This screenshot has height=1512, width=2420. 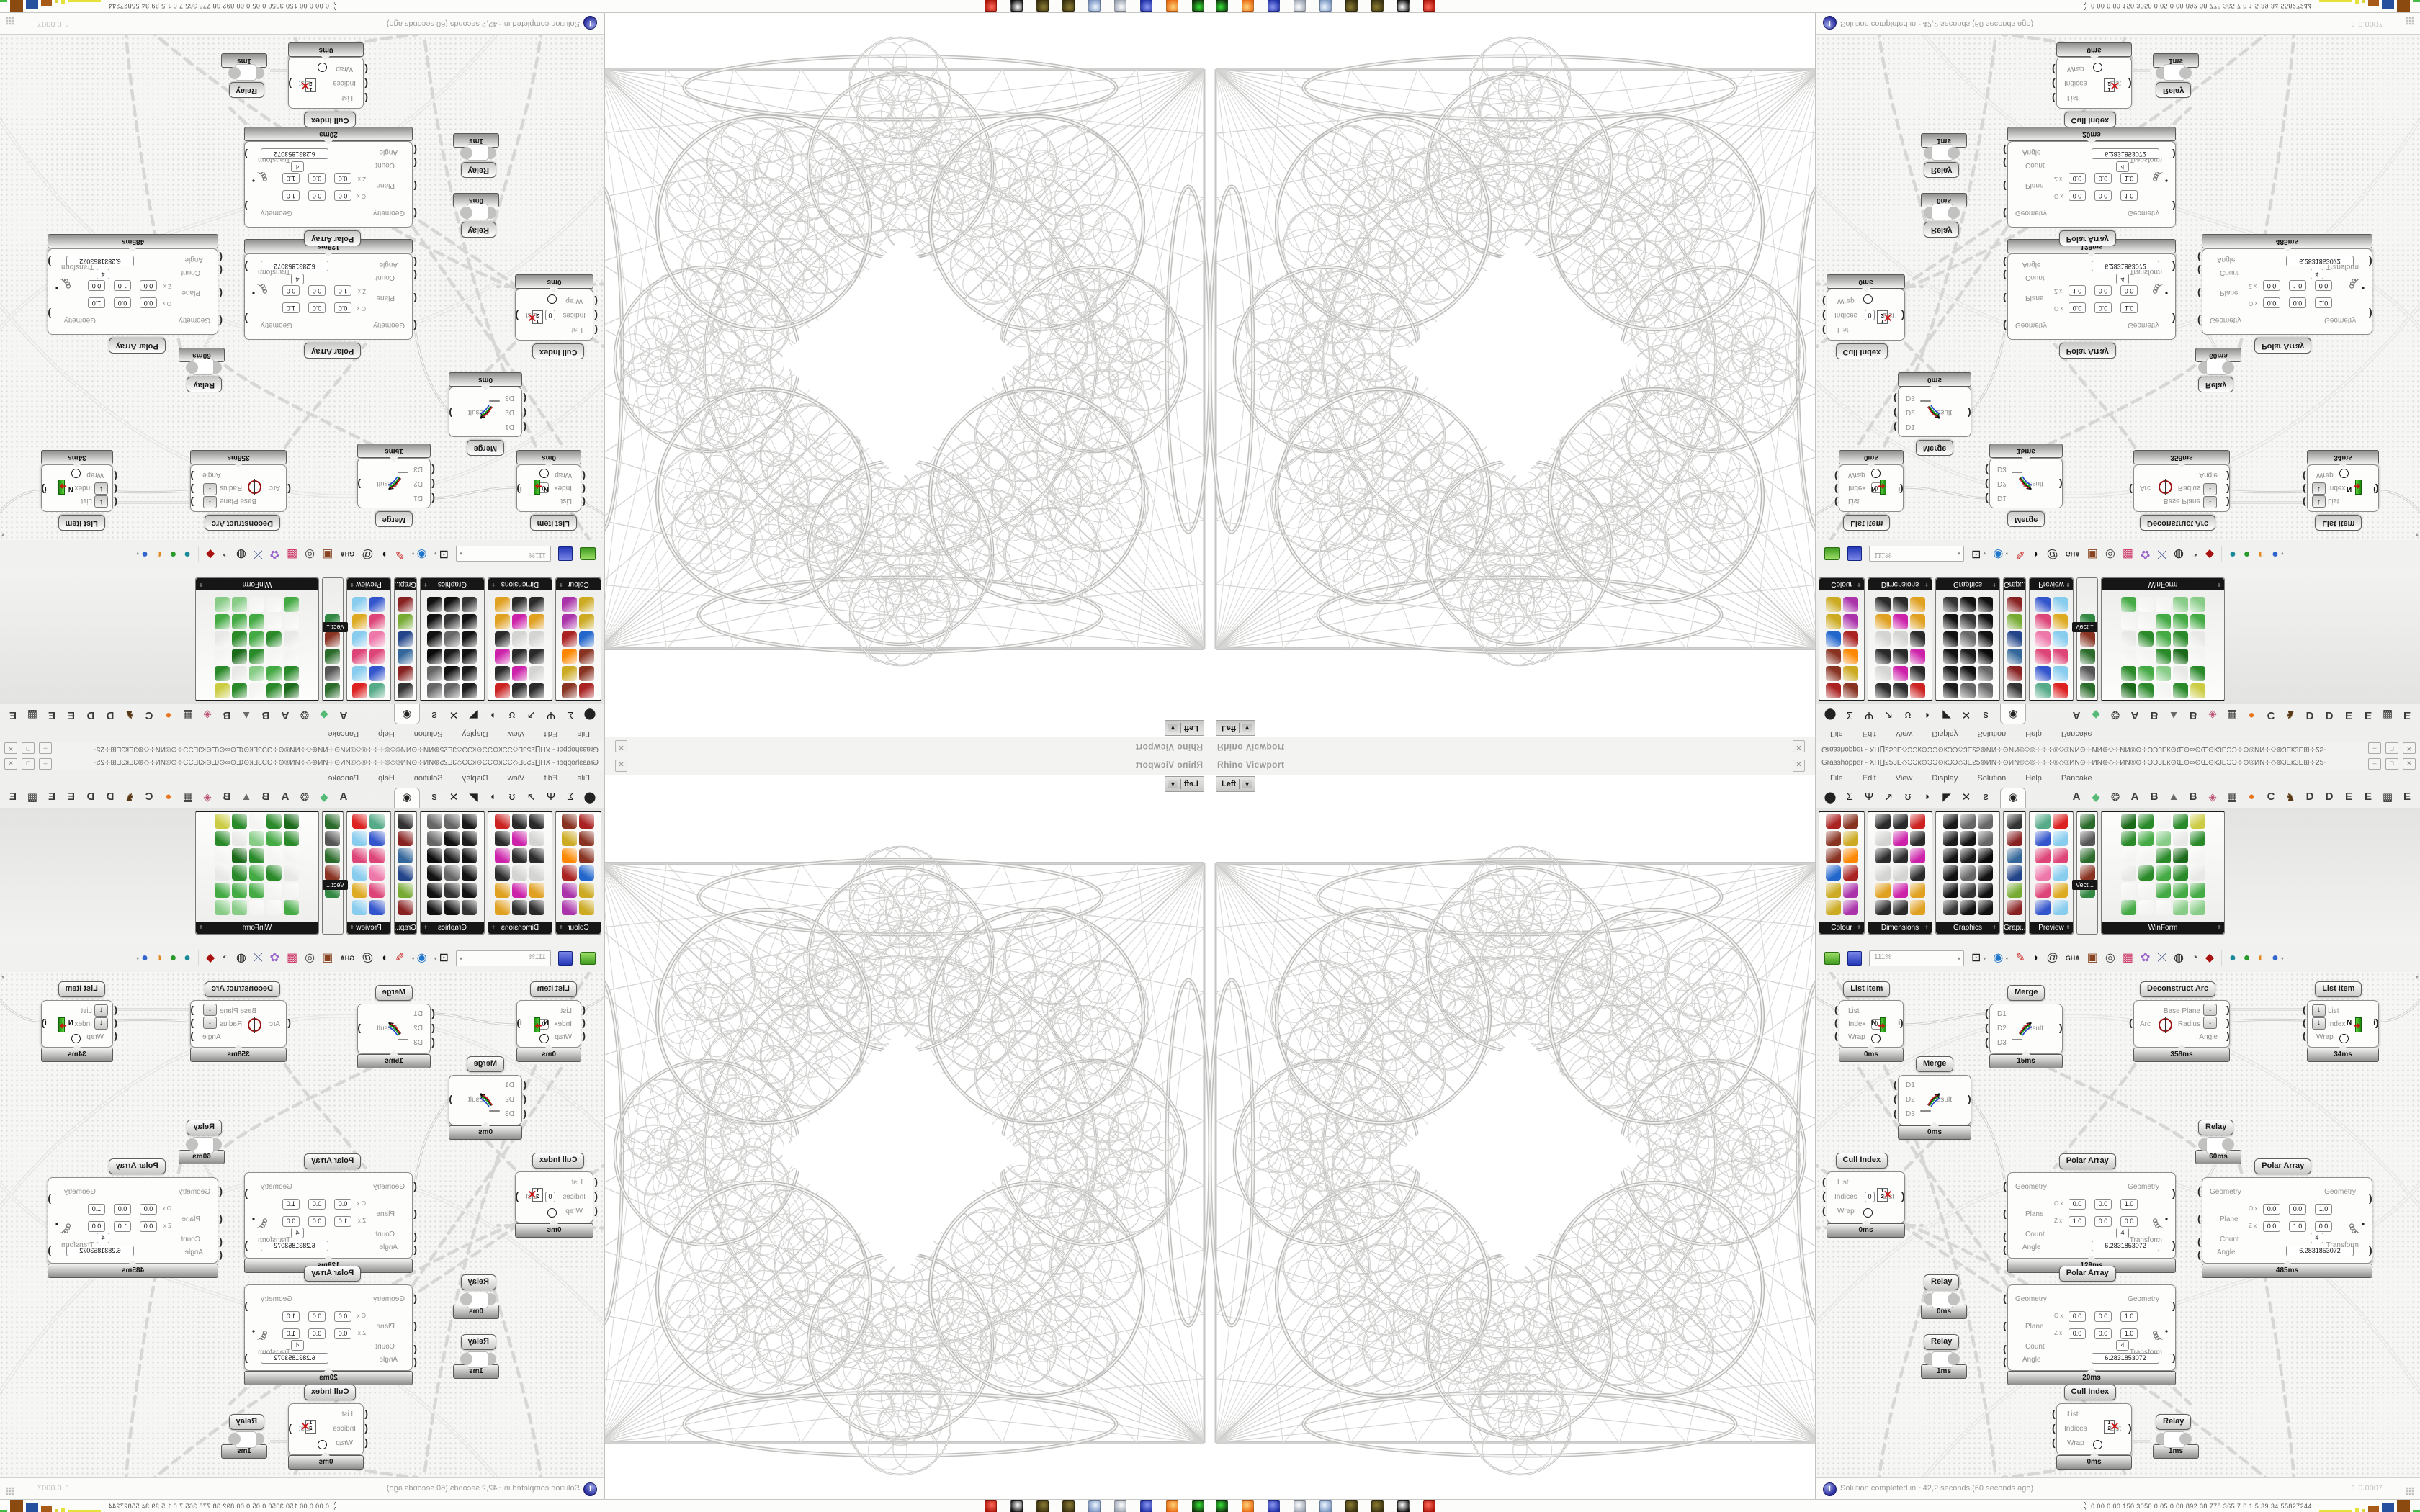 I want to click on value-box: 4, so click(x=2317, y=274).